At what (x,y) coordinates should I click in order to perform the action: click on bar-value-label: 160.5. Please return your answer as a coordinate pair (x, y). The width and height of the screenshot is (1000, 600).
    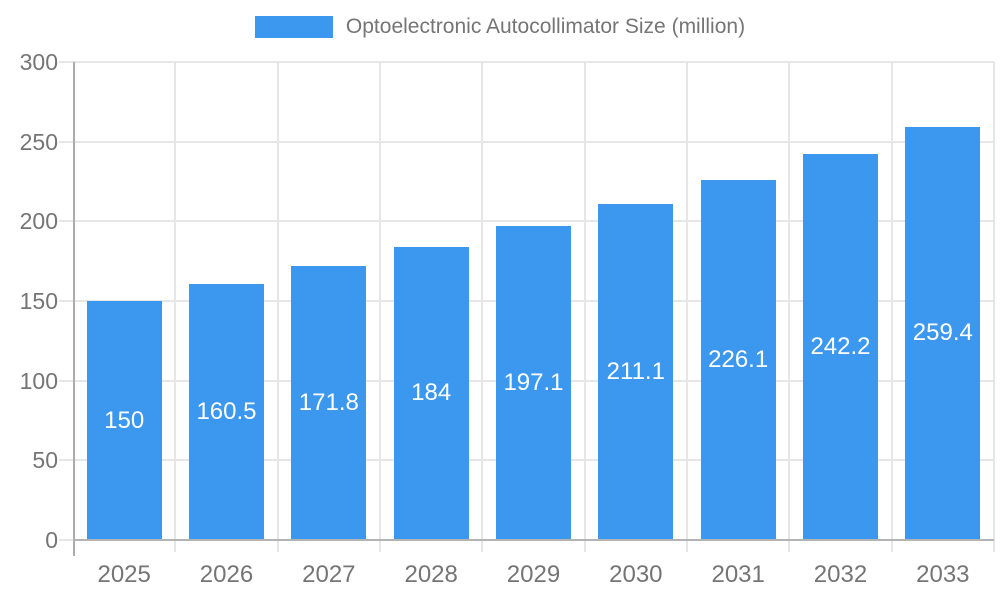
    Looking at the image, I should click on (226, 412).